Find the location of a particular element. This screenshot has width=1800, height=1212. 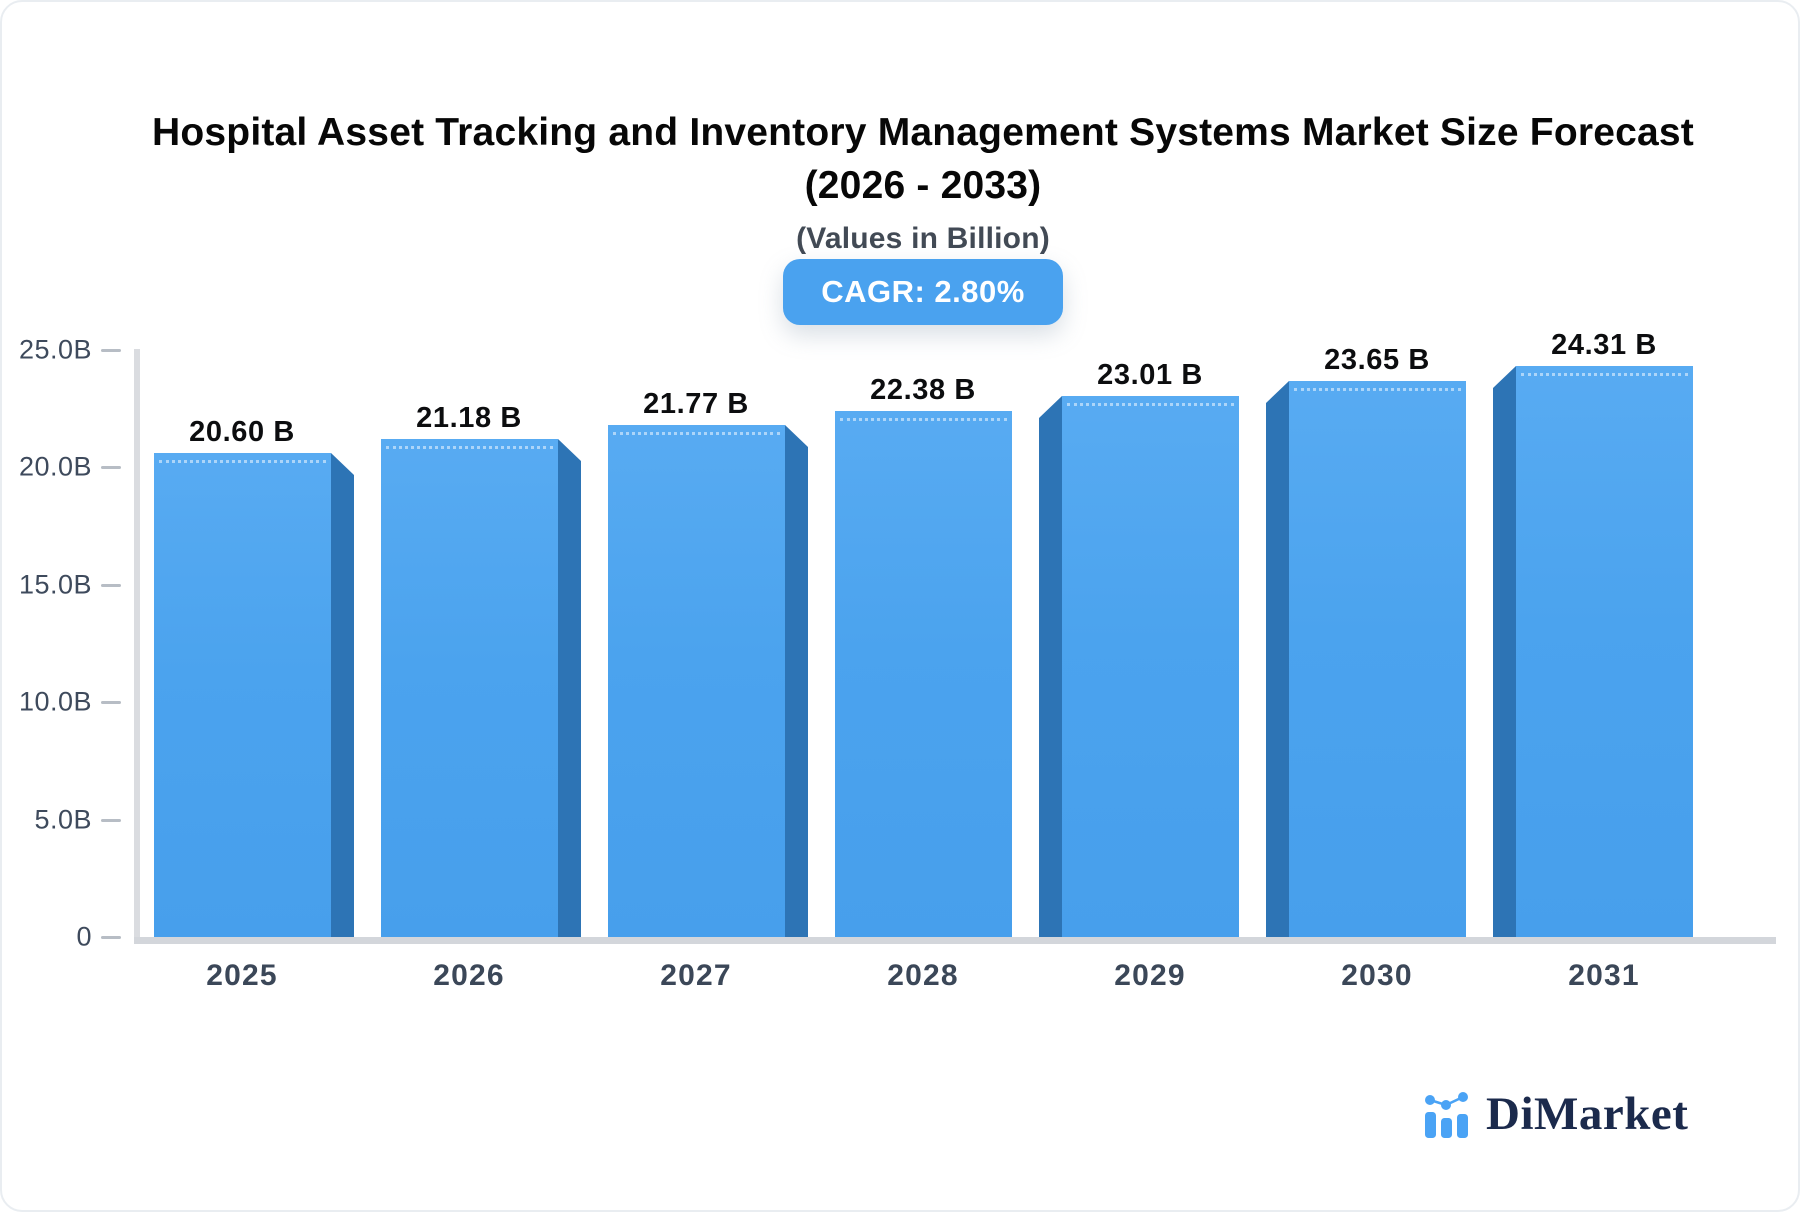

bar-2030 is located at coordinates (1377, 659).